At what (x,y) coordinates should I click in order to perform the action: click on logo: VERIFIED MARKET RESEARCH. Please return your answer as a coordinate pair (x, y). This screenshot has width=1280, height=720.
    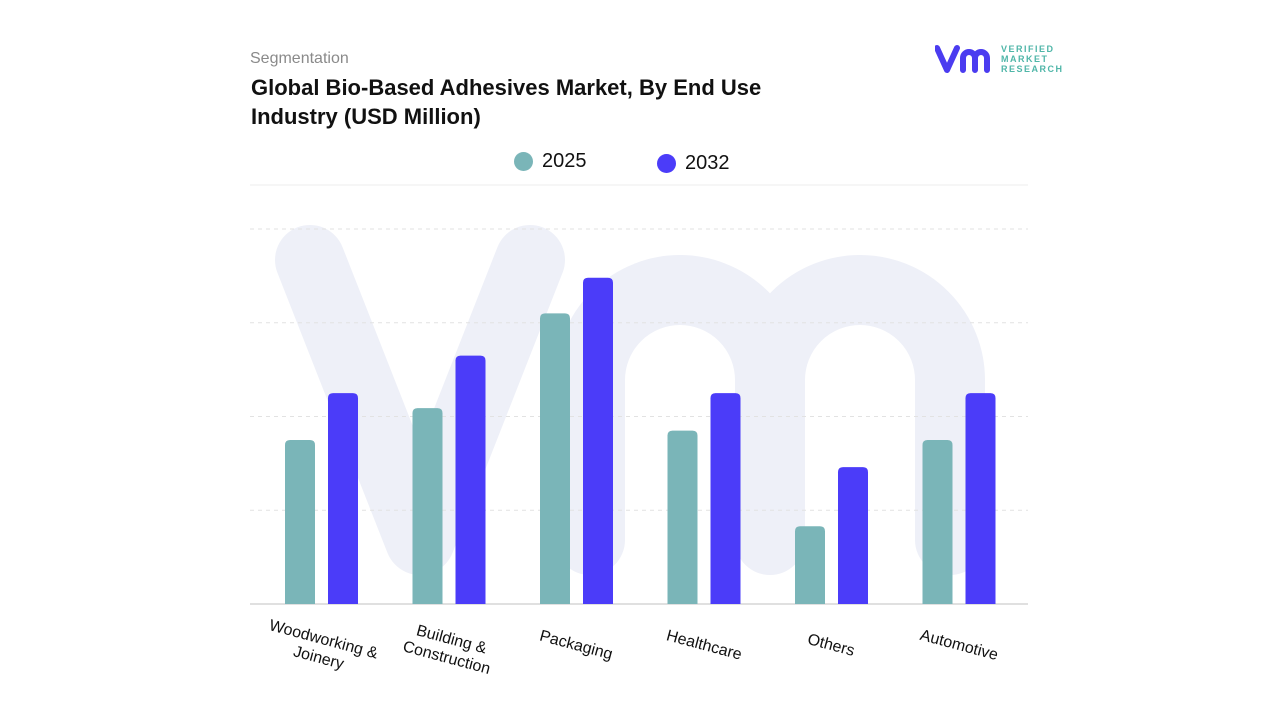
    Looking at the image, I should click on (999, 59).